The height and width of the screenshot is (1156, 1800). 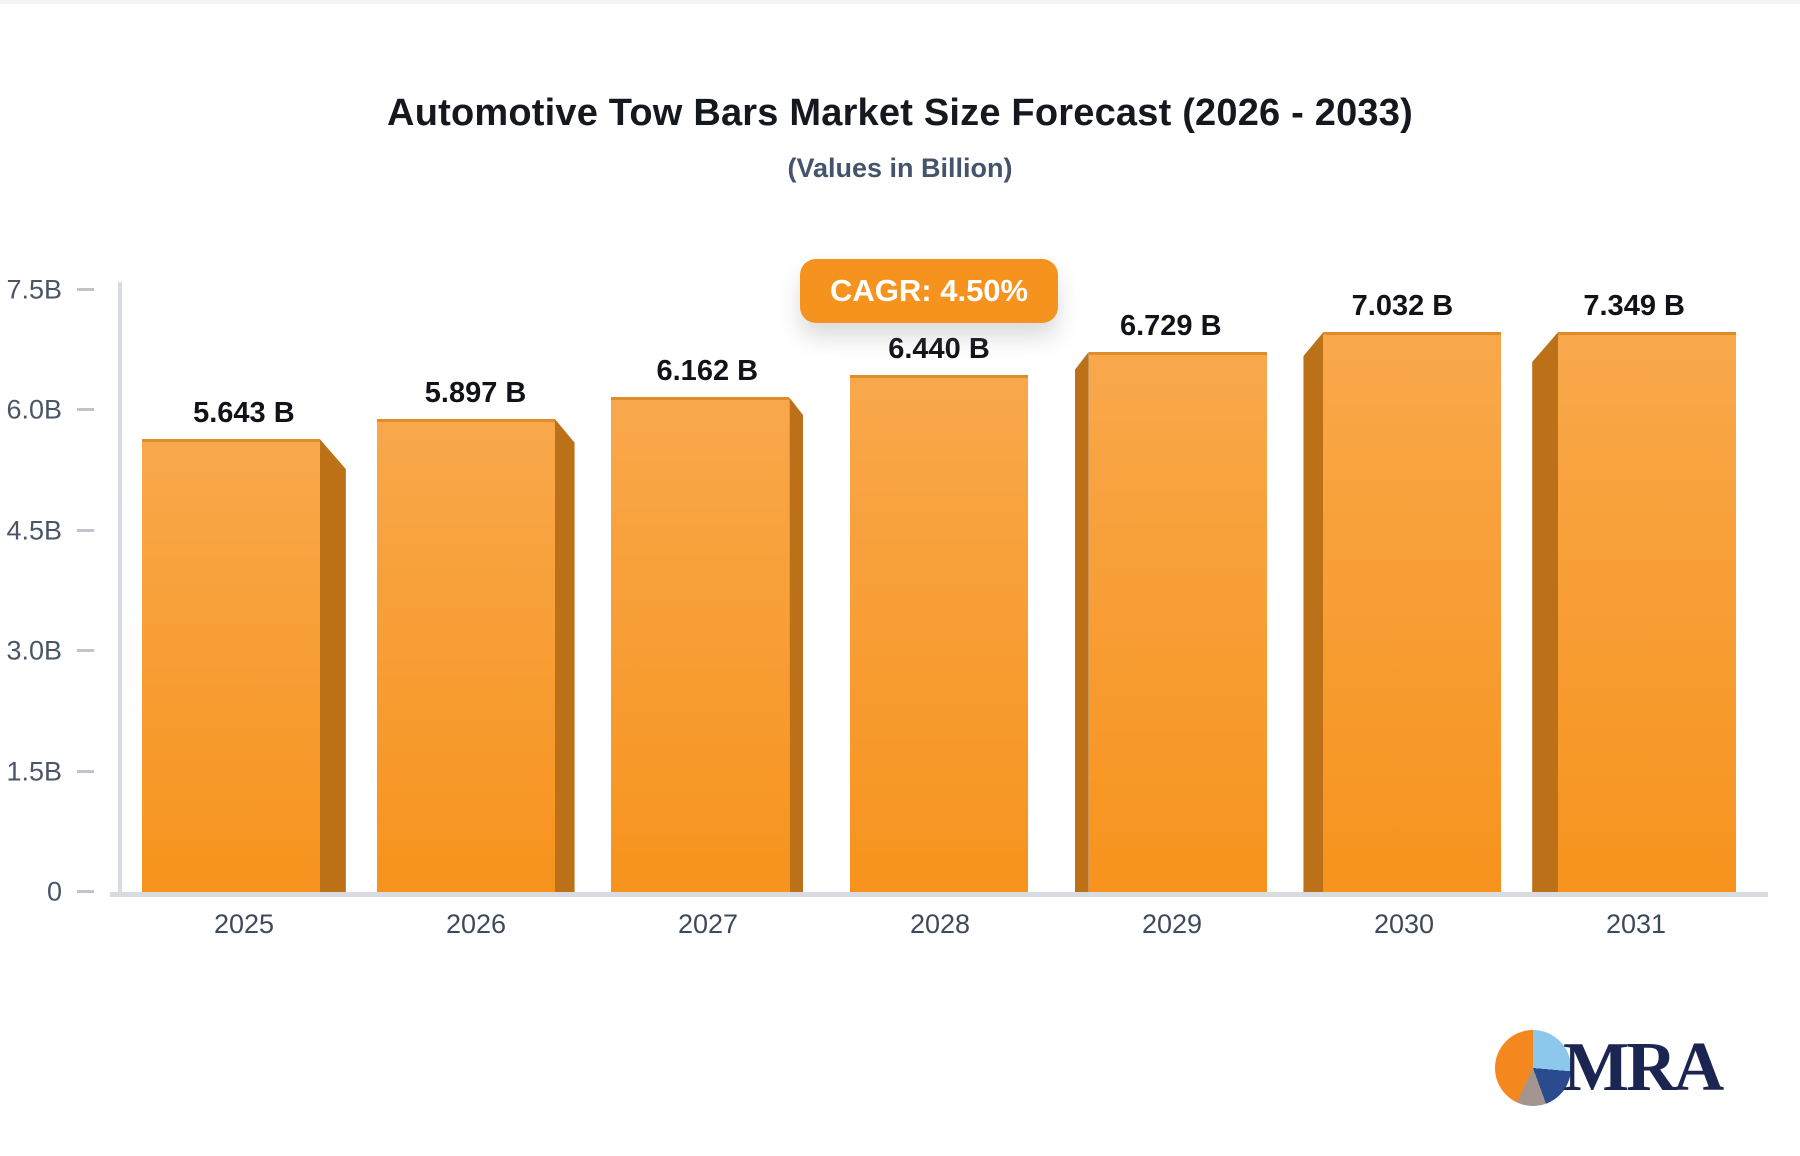 I want to click on mra-logo: MRA, so click(x=1609, y=1067).